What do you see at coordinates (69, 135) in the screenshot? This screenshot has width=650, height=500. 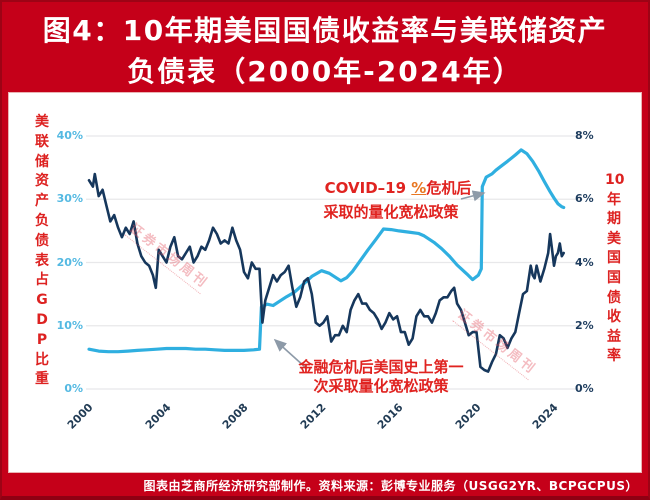 I see `left-axis-tick-label: 40%` at bounding box center [69, 135].